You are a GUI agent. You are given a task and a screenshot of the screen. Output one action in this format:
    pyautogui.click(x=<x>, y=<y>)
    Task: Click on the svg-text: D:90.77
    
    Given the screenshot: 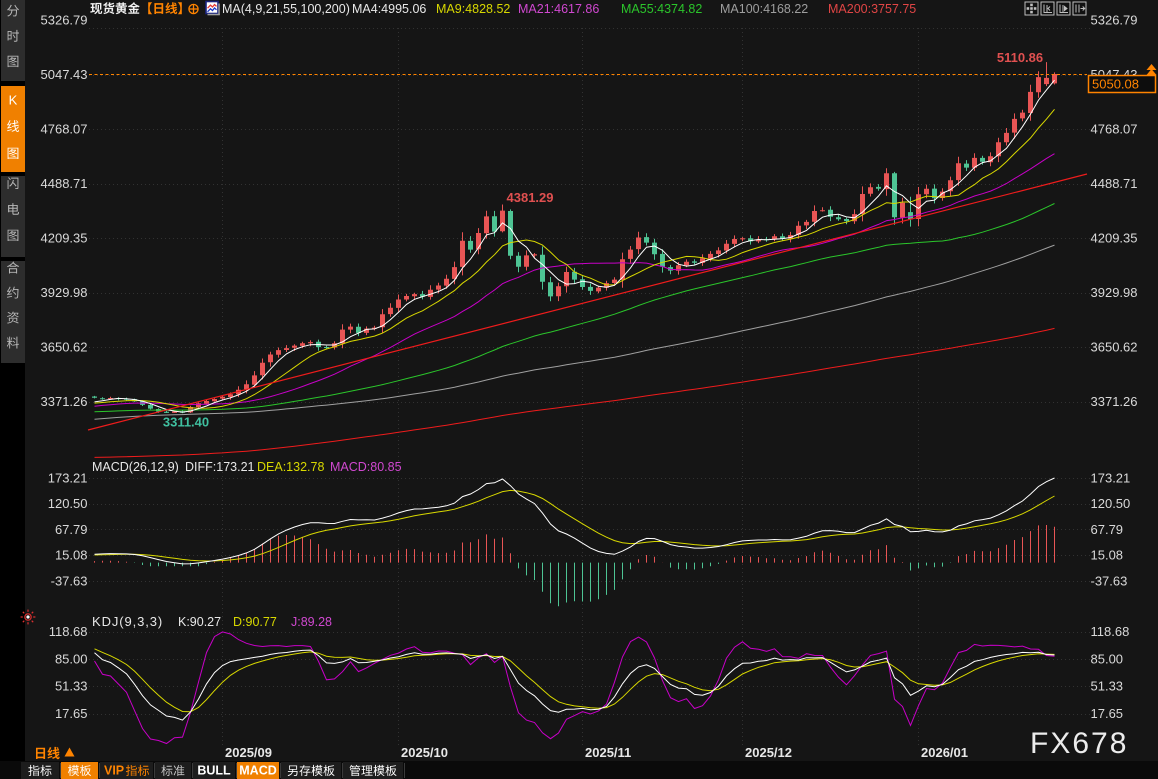 What is the action you would take?
    pyautogui.click(x=255, y=622)
    